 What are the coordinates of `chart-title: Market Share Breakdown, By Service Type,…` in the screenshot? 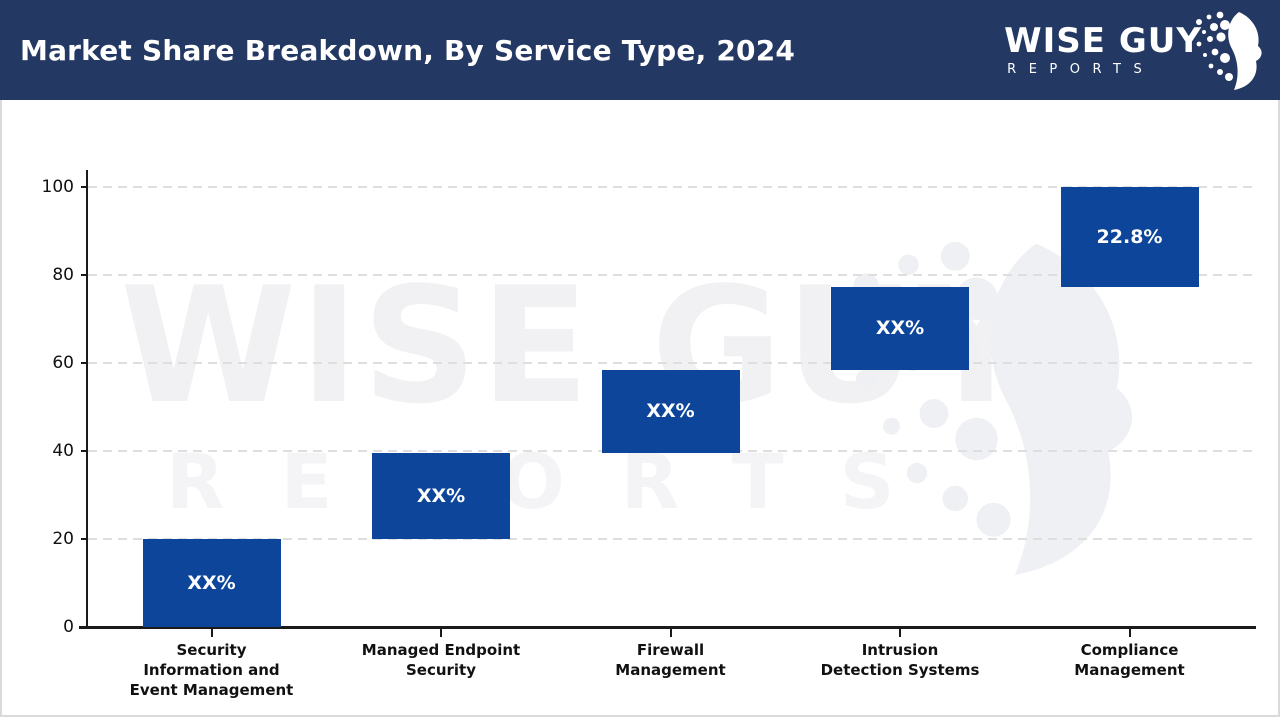 It's located at (408, 50).